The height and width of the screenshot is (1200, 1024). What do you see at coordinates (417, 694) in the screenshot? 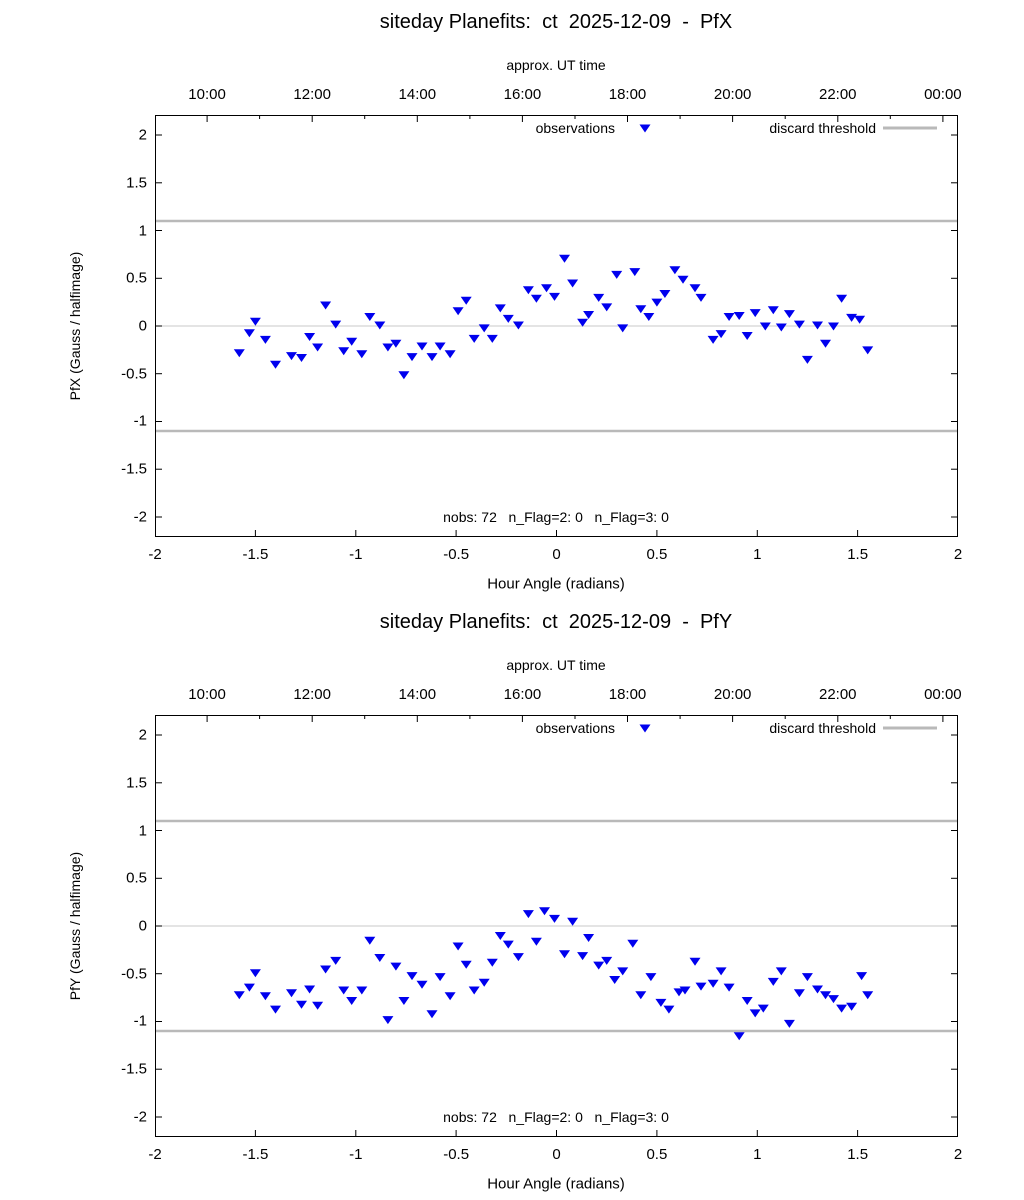
I see `top-tick-label: 14:00` at bounding box center [417, 694].